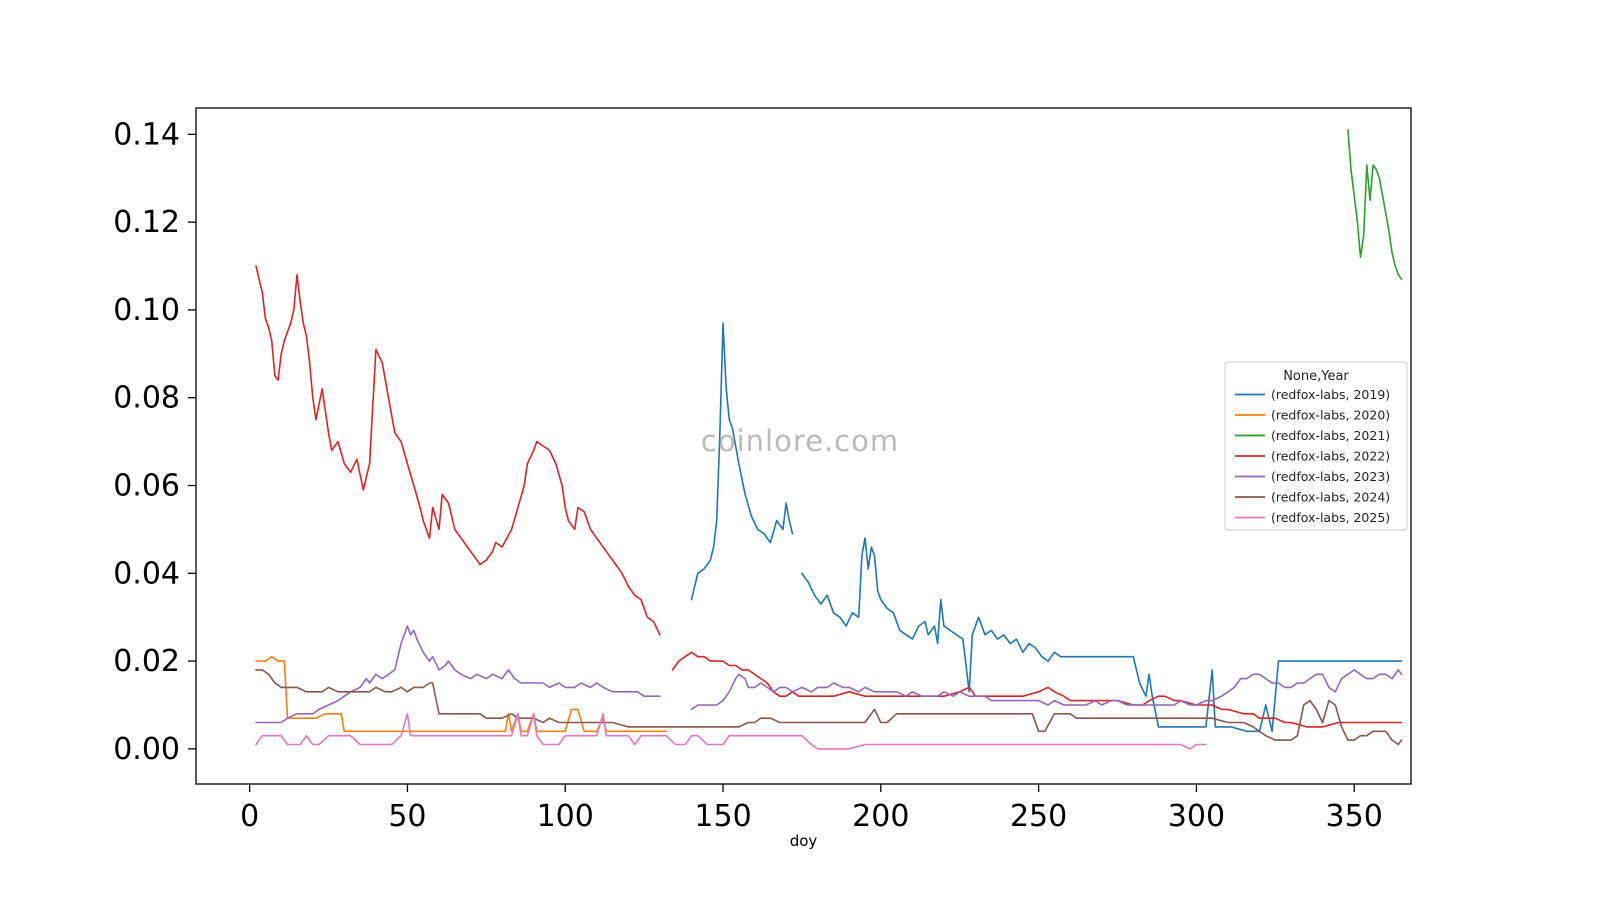 This screenshot has width=1600, height=900. I want to click on legend-label-2025: (redfox-labs, 2025), so click(1330, 517).